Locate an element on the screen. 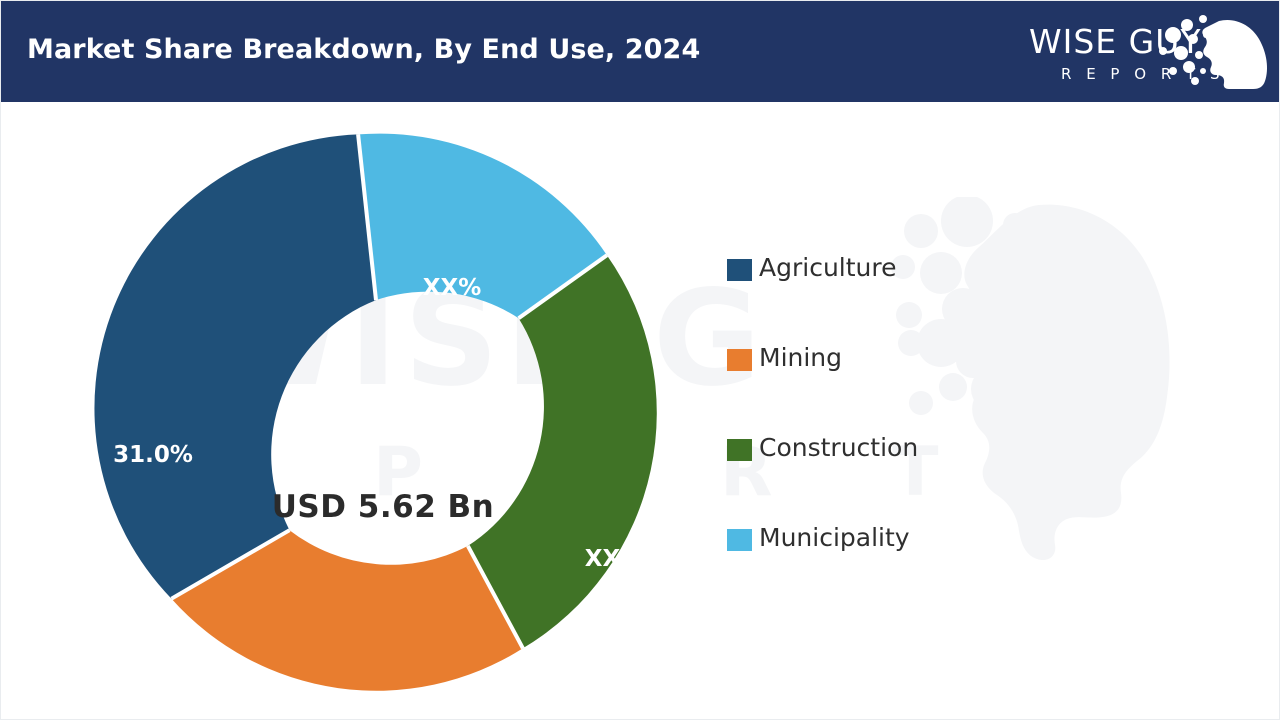 This screenshot has height=720, width=1280. legend-item-municipality: Municipality is located at coordinates (937, 568).